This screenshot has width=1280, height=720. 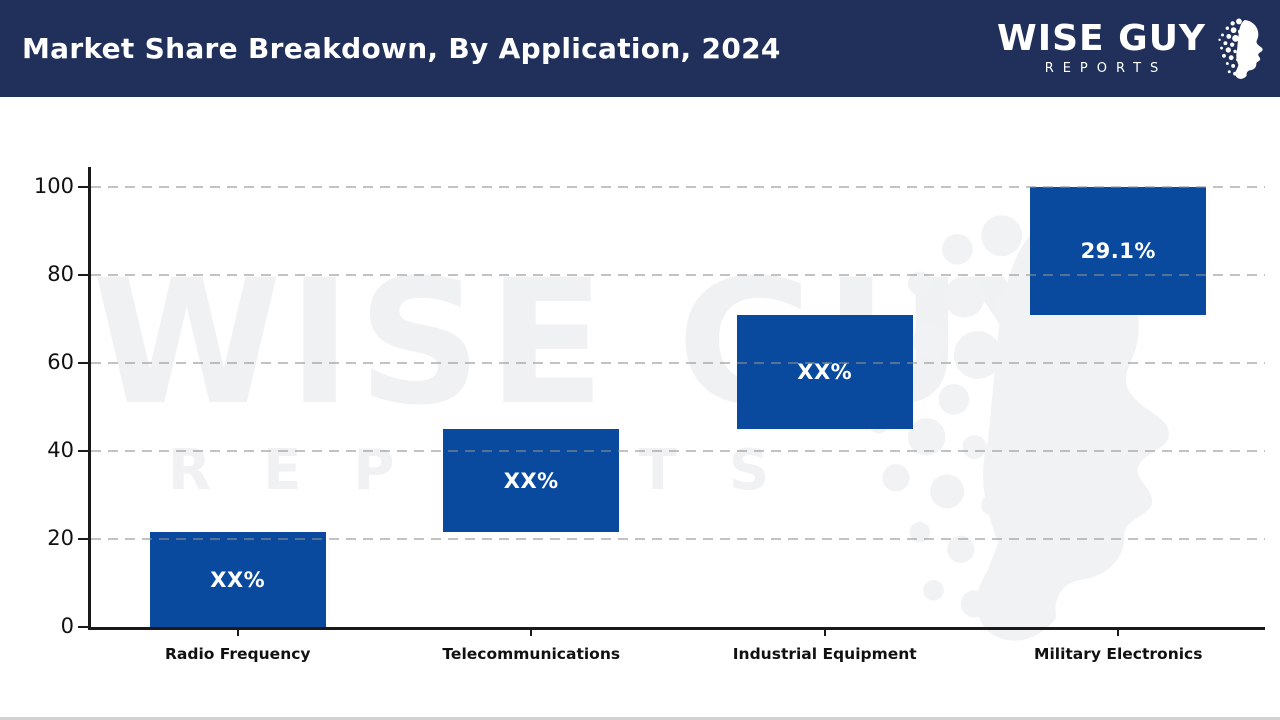 What do you see at coordinates (60, 362) in the screenshot?
I see `y-axis-tick-label: 60` at bounding box center [60, 362].